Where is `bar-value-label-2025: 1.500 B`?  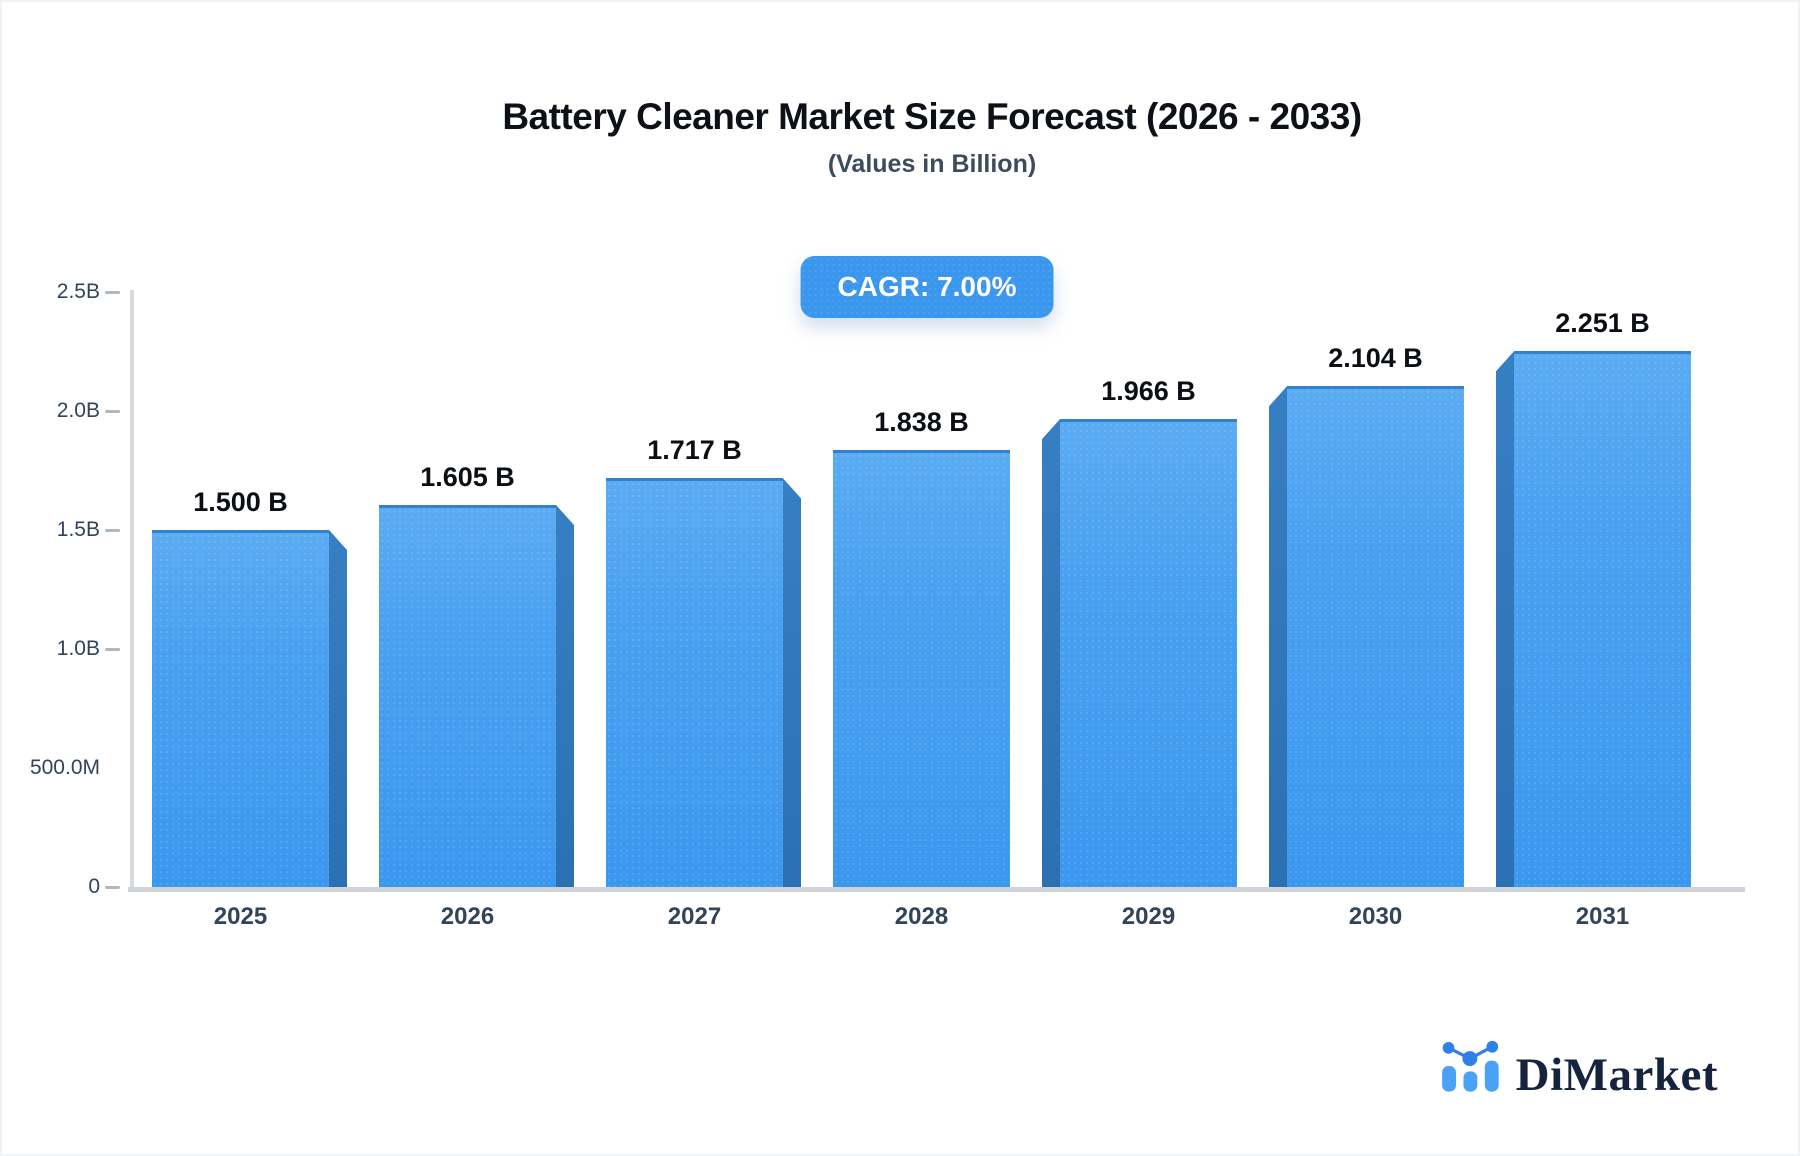 bar-value-label-2025: 1.500 B is located at coordinates (240, 502).